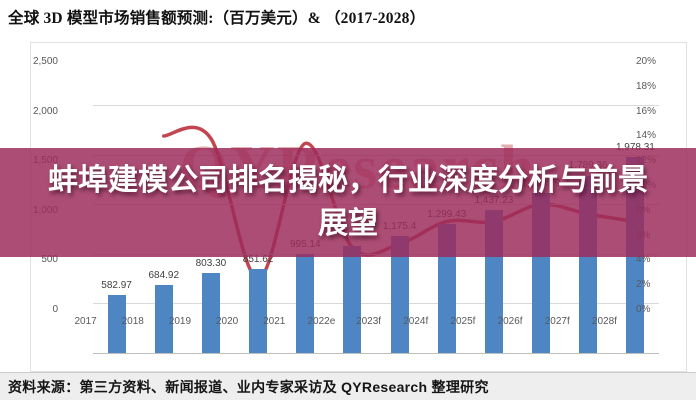  What do you see at coordinates (643, 260) in the screenshot?
I see `y-axis-right-tick: 4%` at bounding box center [643, 260].